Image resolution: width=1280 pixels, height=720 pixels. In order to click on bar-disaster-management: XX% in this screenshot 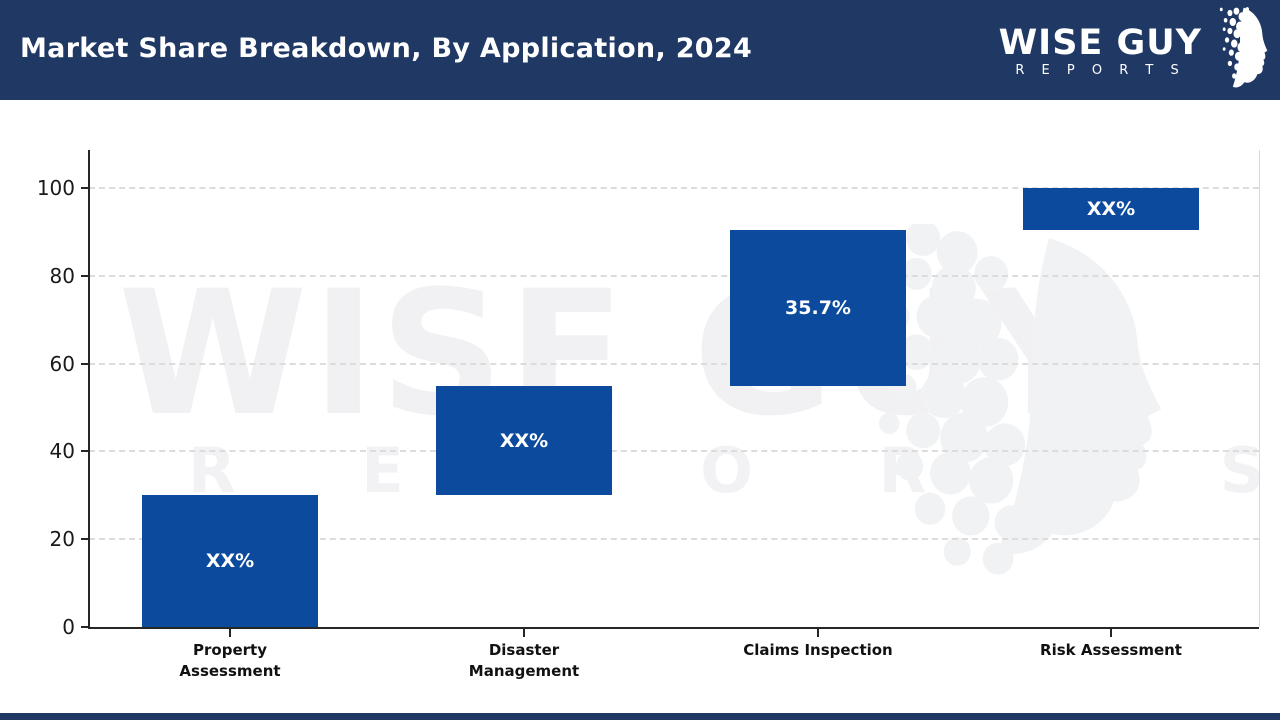, I will do `click(524, 441)`.